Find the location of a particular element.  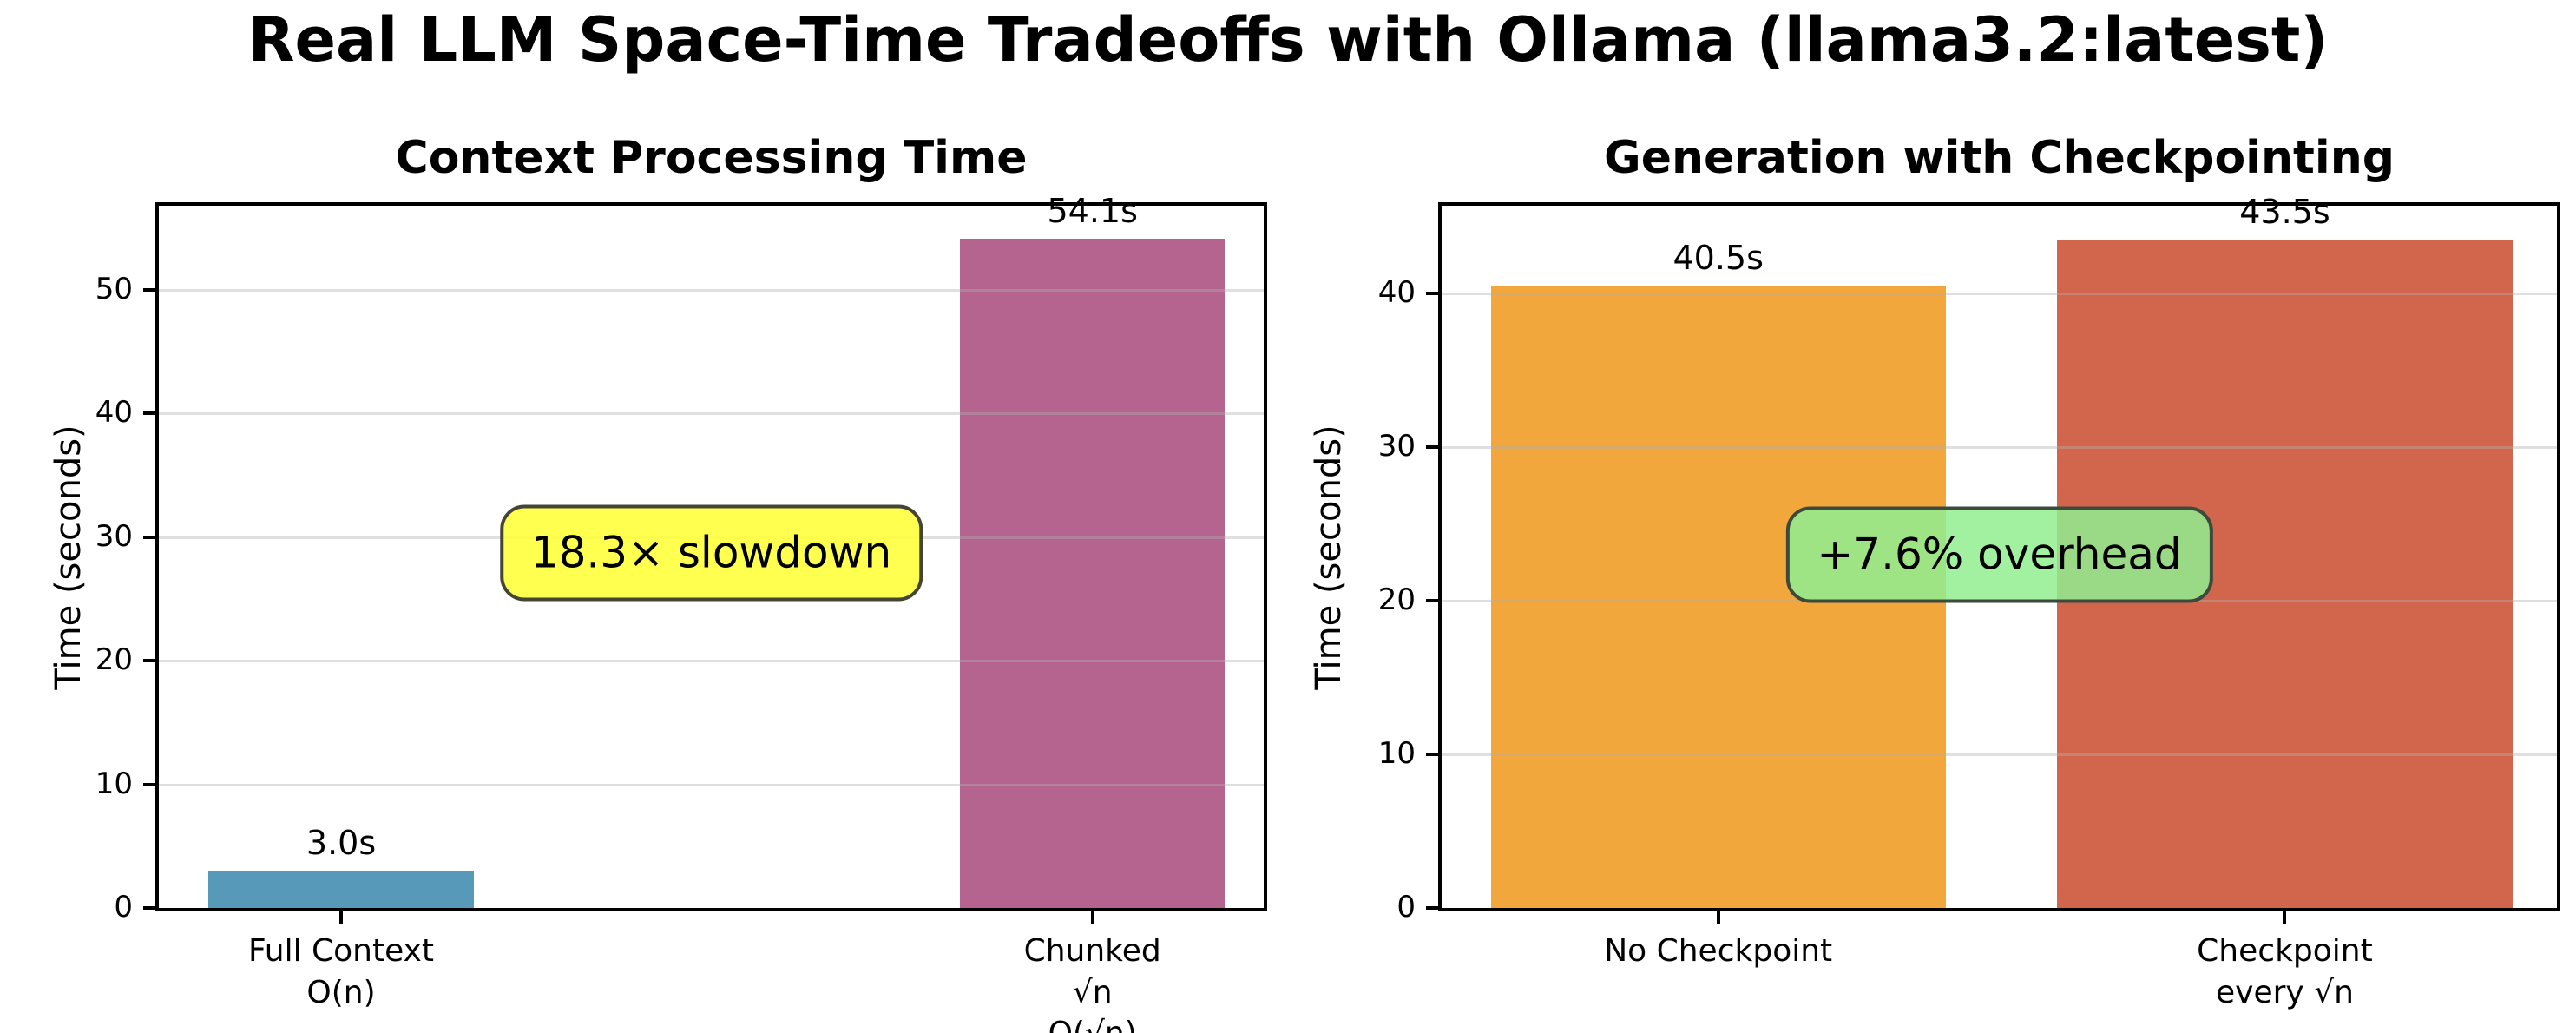

bar-value-label: 54.1s is located at coordinates (1092, 211).